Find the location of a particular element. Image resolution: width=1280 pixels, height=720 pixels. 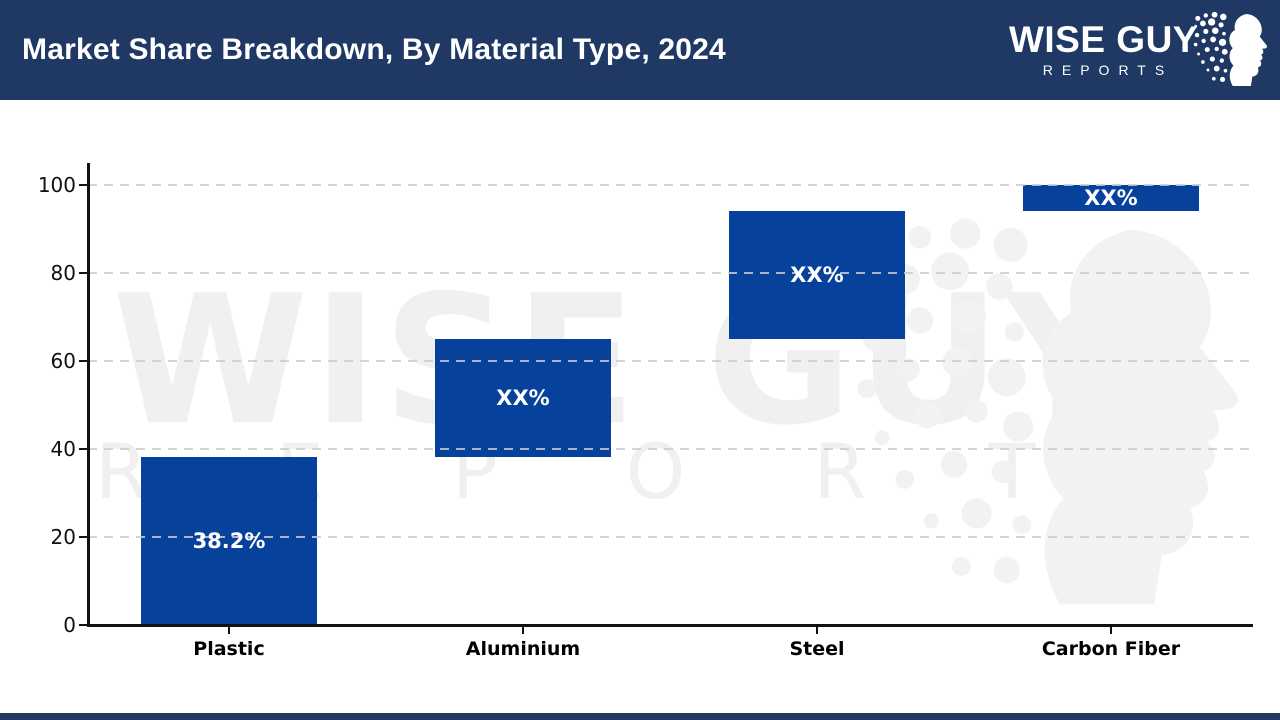

y-axis-label-60: 60 is located at coordinates (63, 361).